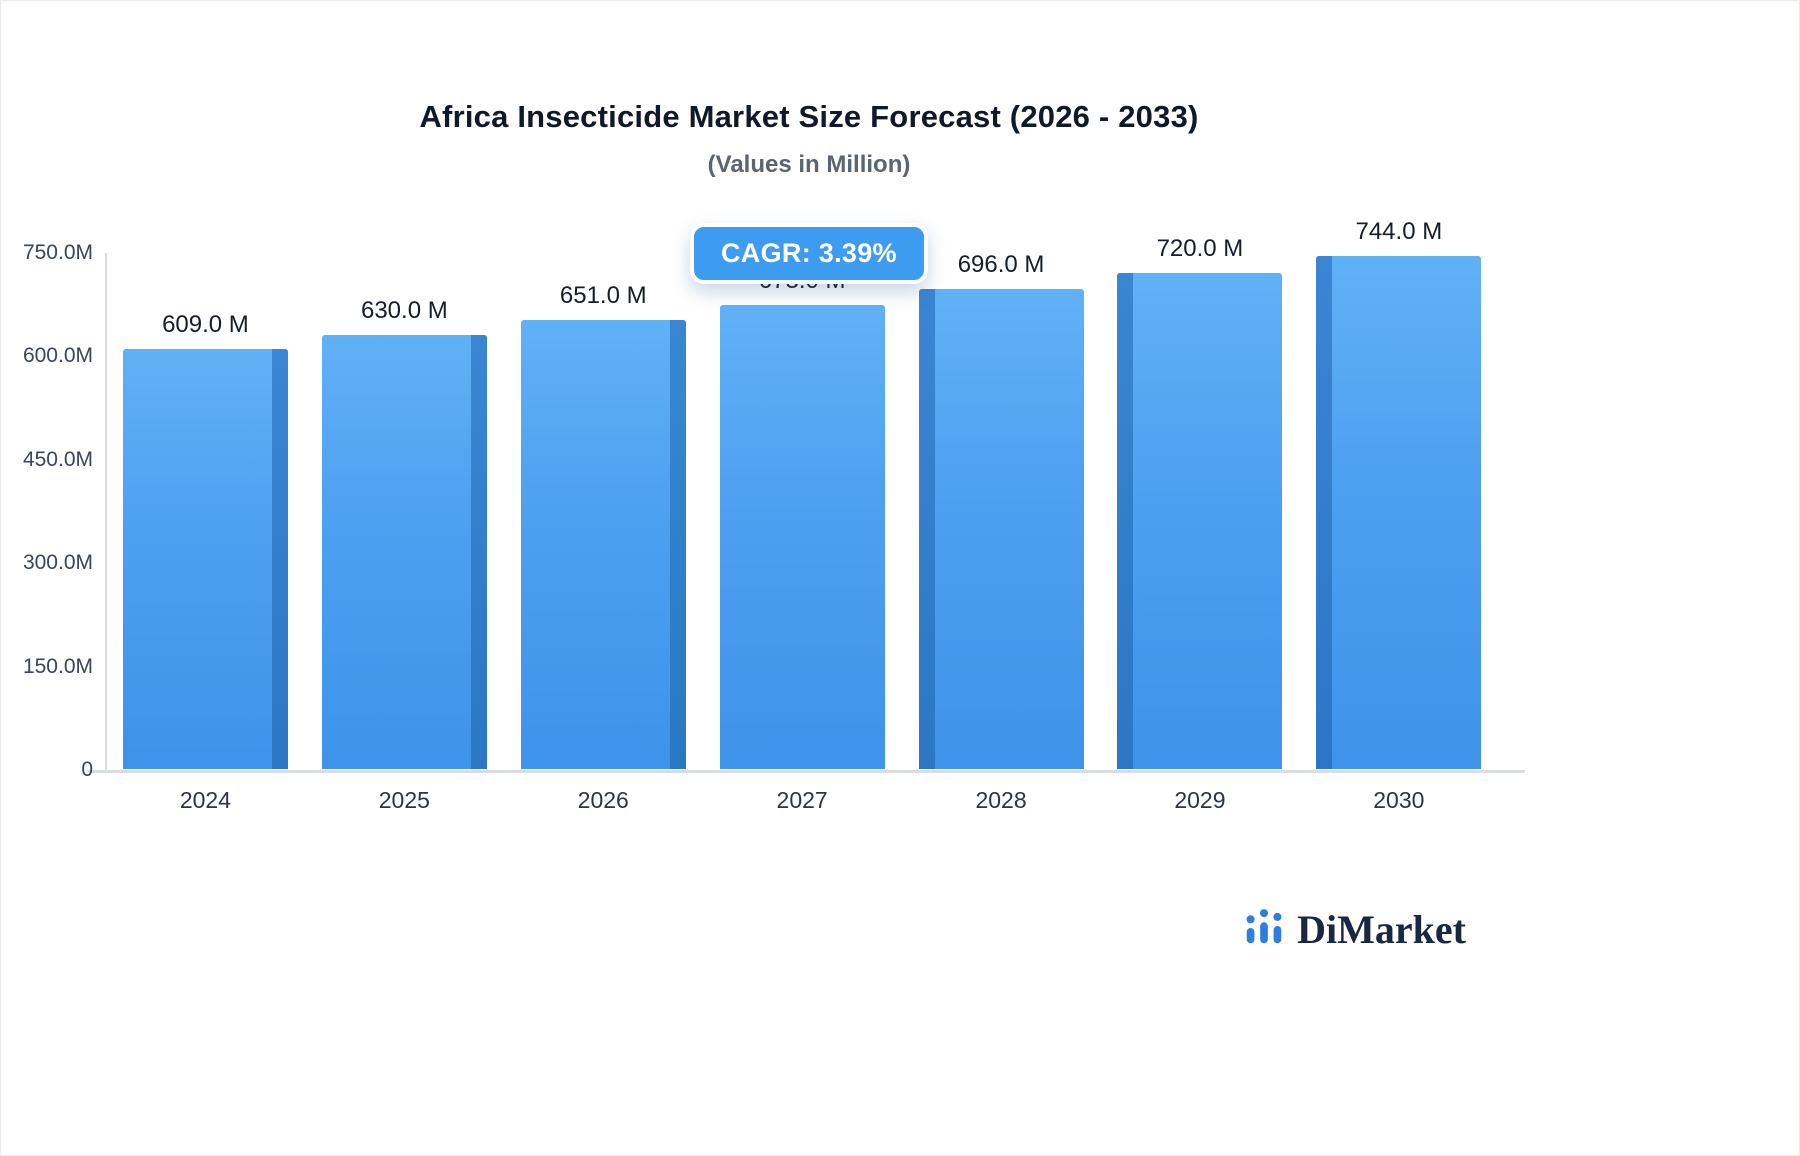 The width and height of the screenshot is (1800, 1156). I want to click on bar-2029, so click(1200, 520).